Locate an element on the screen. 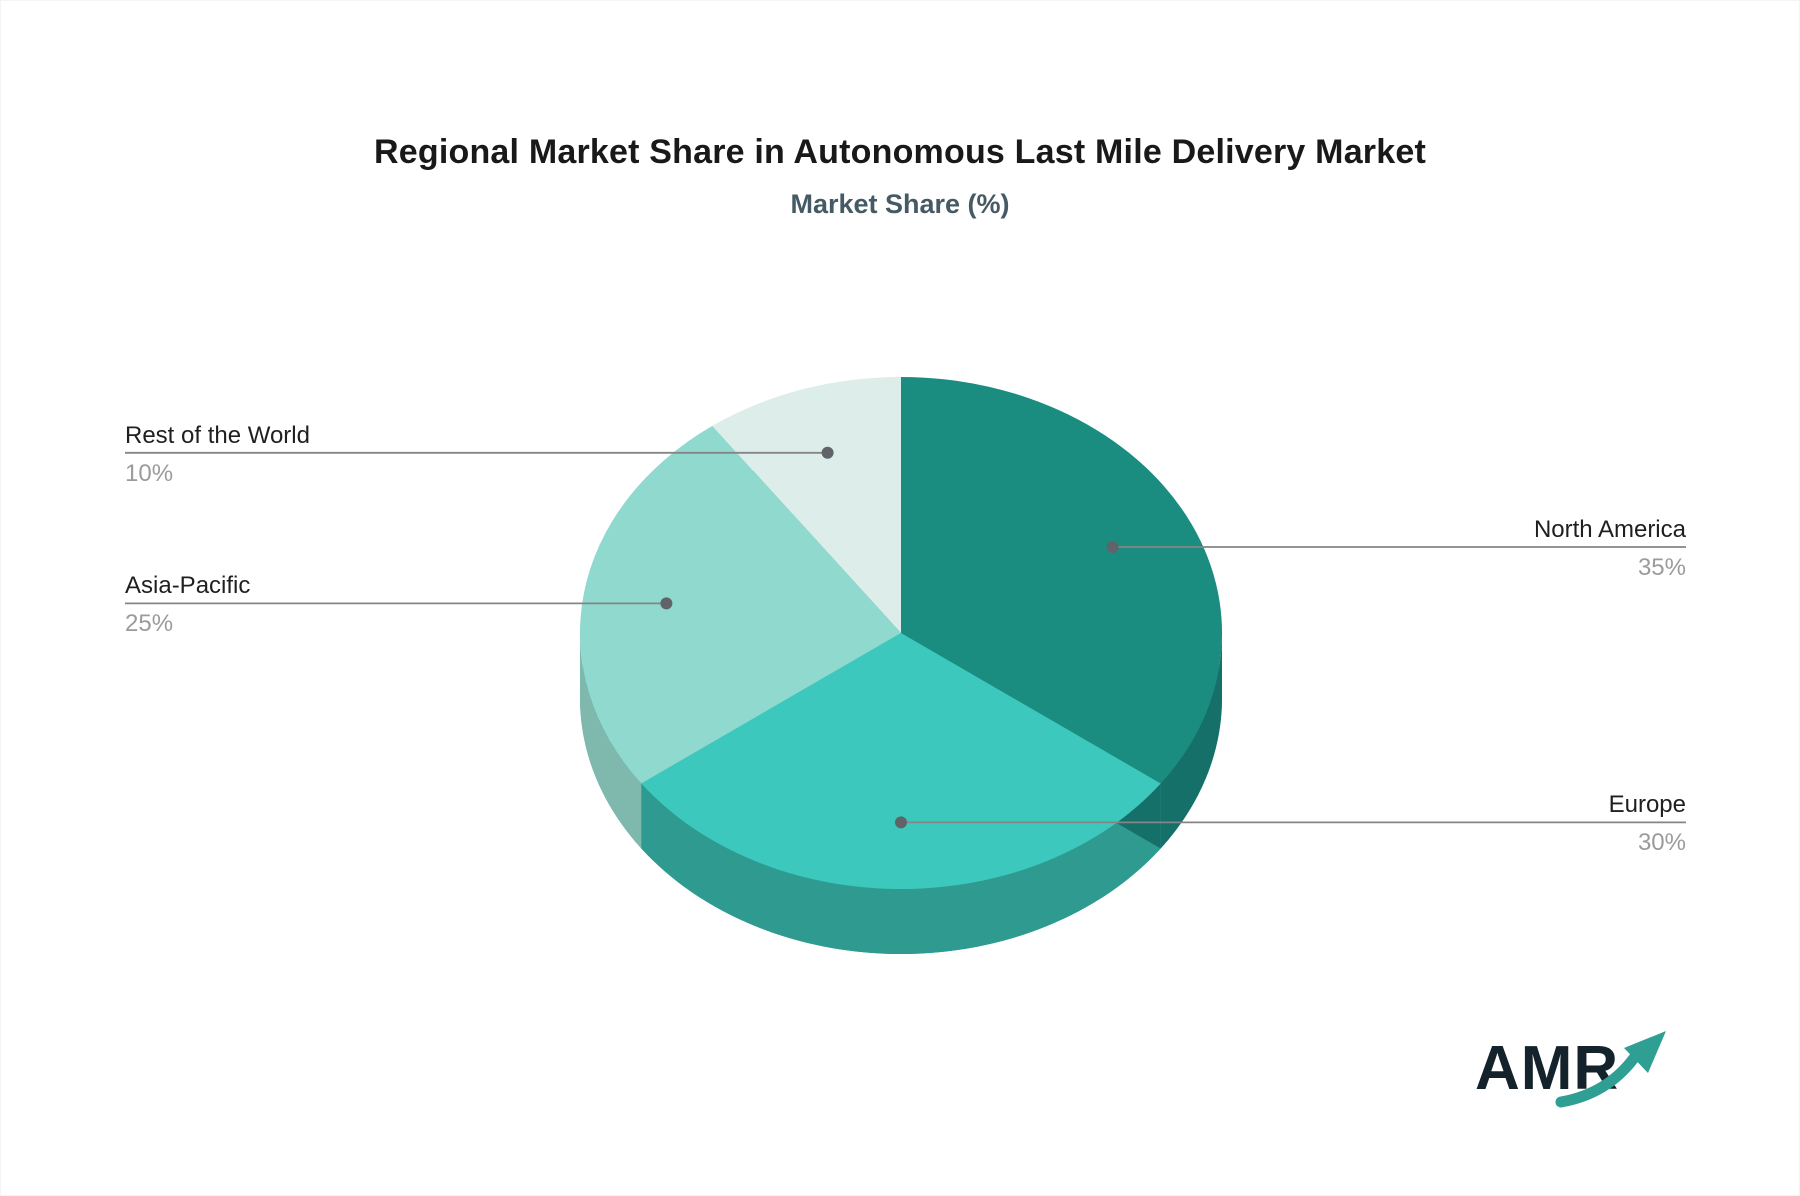 This screenshot has height=1196, width=1800. slice-label-rest-of-the-world: Rest of the World is located at coordinates (217, 435).